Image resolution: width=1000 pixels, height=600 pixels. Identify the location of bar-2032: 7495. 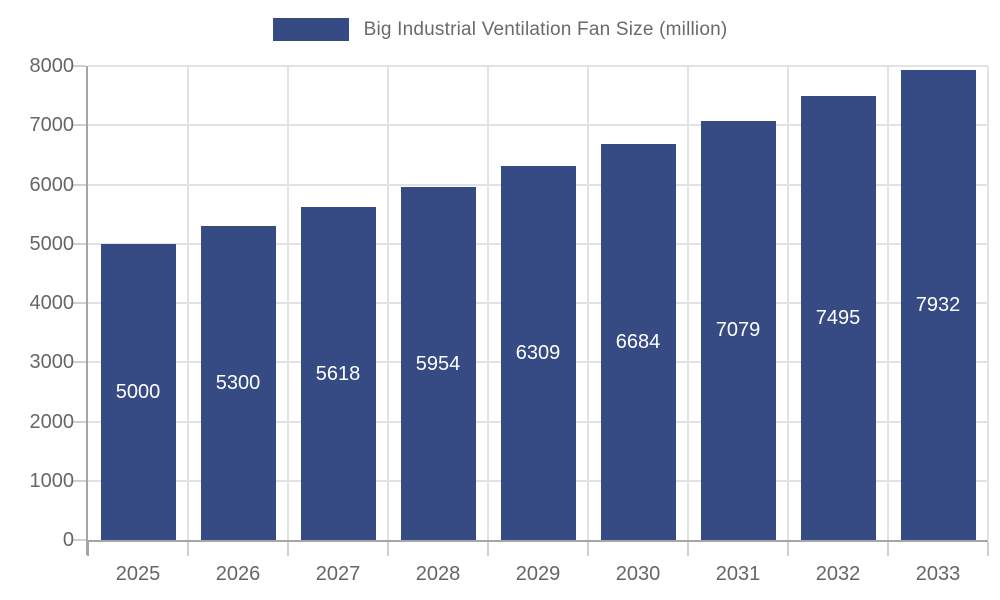
(838, 317).